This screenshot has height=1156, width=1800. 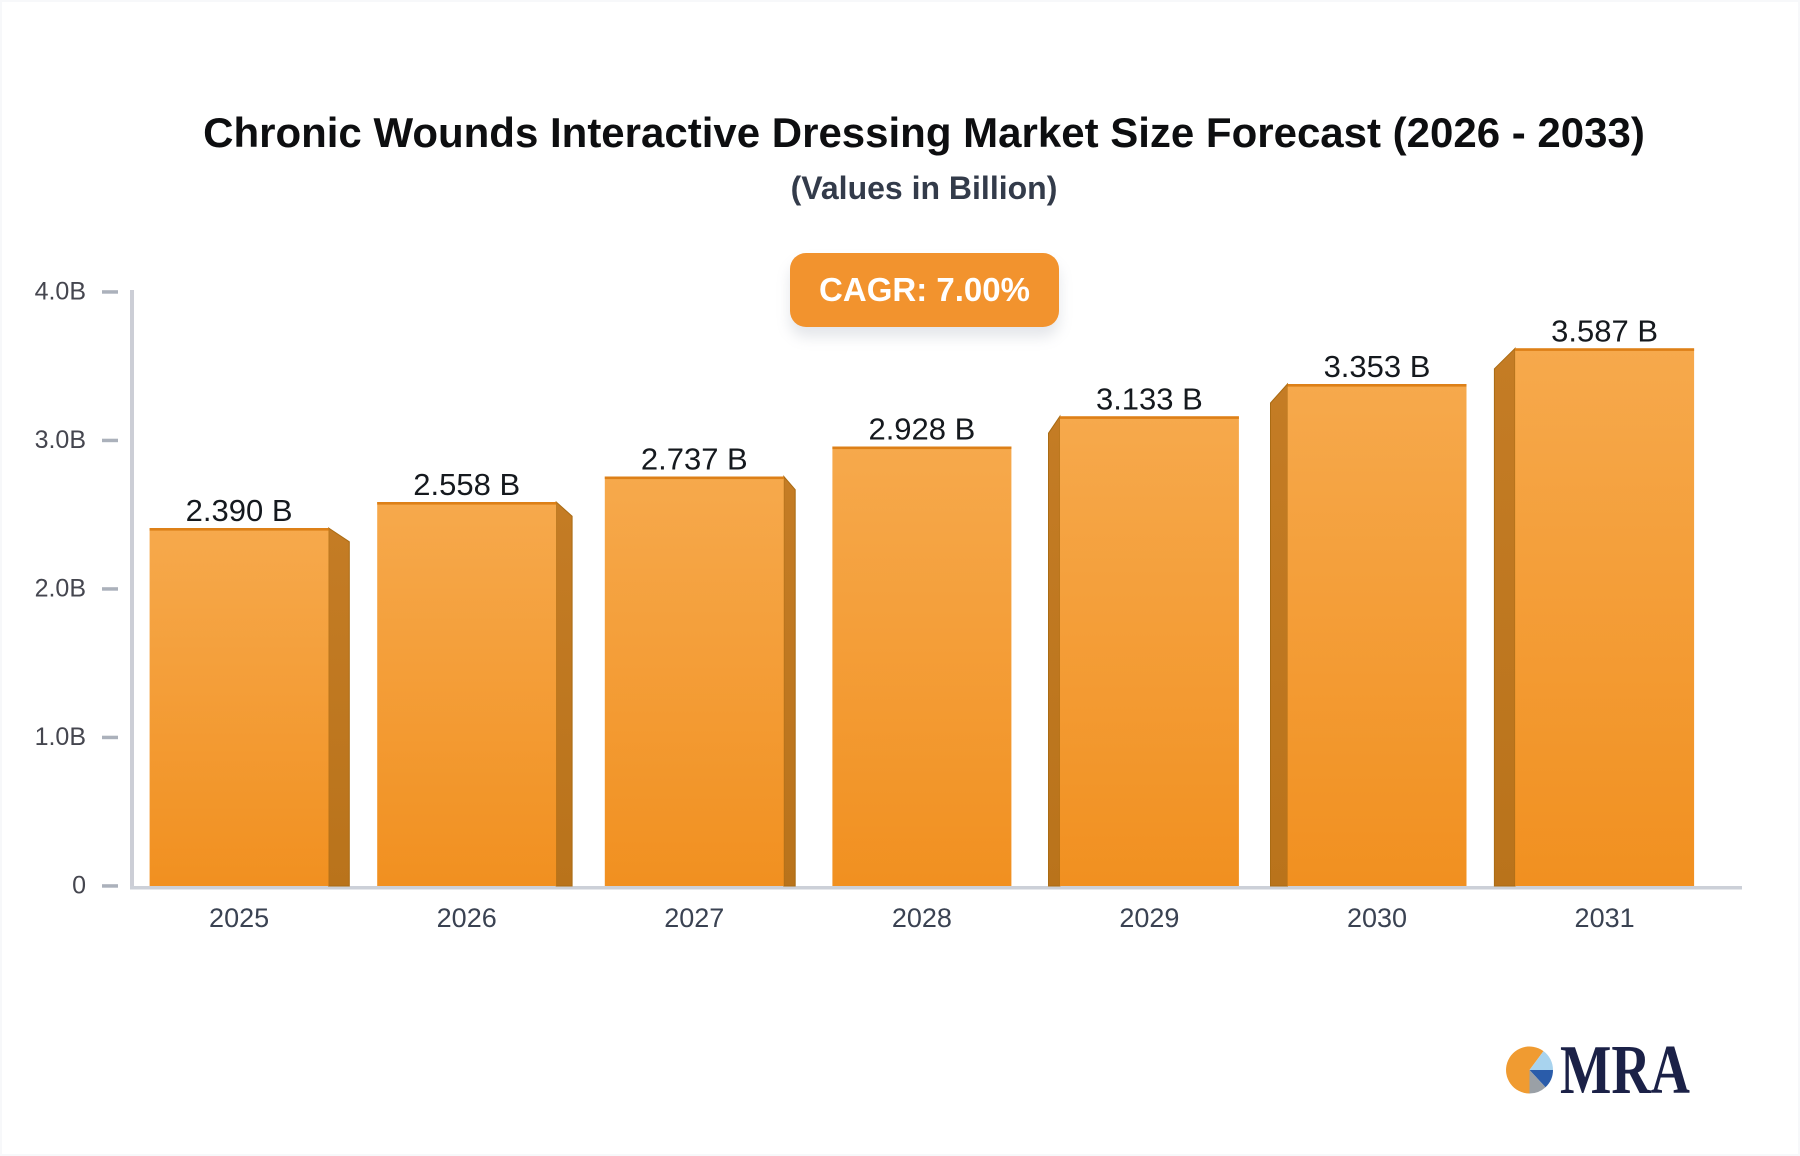 What do you see at coordinates (921, 429) in the screenshot?
I see `svg-text: 2.928 B` at bounding box center [921, 429].